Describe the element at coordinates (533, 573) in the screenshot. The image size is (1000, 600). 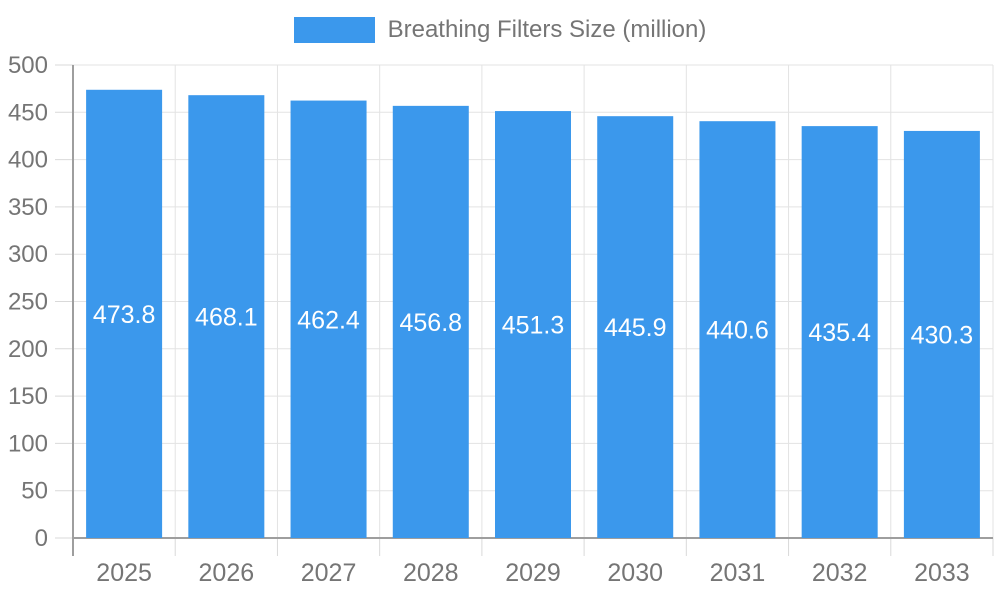
I see `x-axis-label: 2029` at that location.